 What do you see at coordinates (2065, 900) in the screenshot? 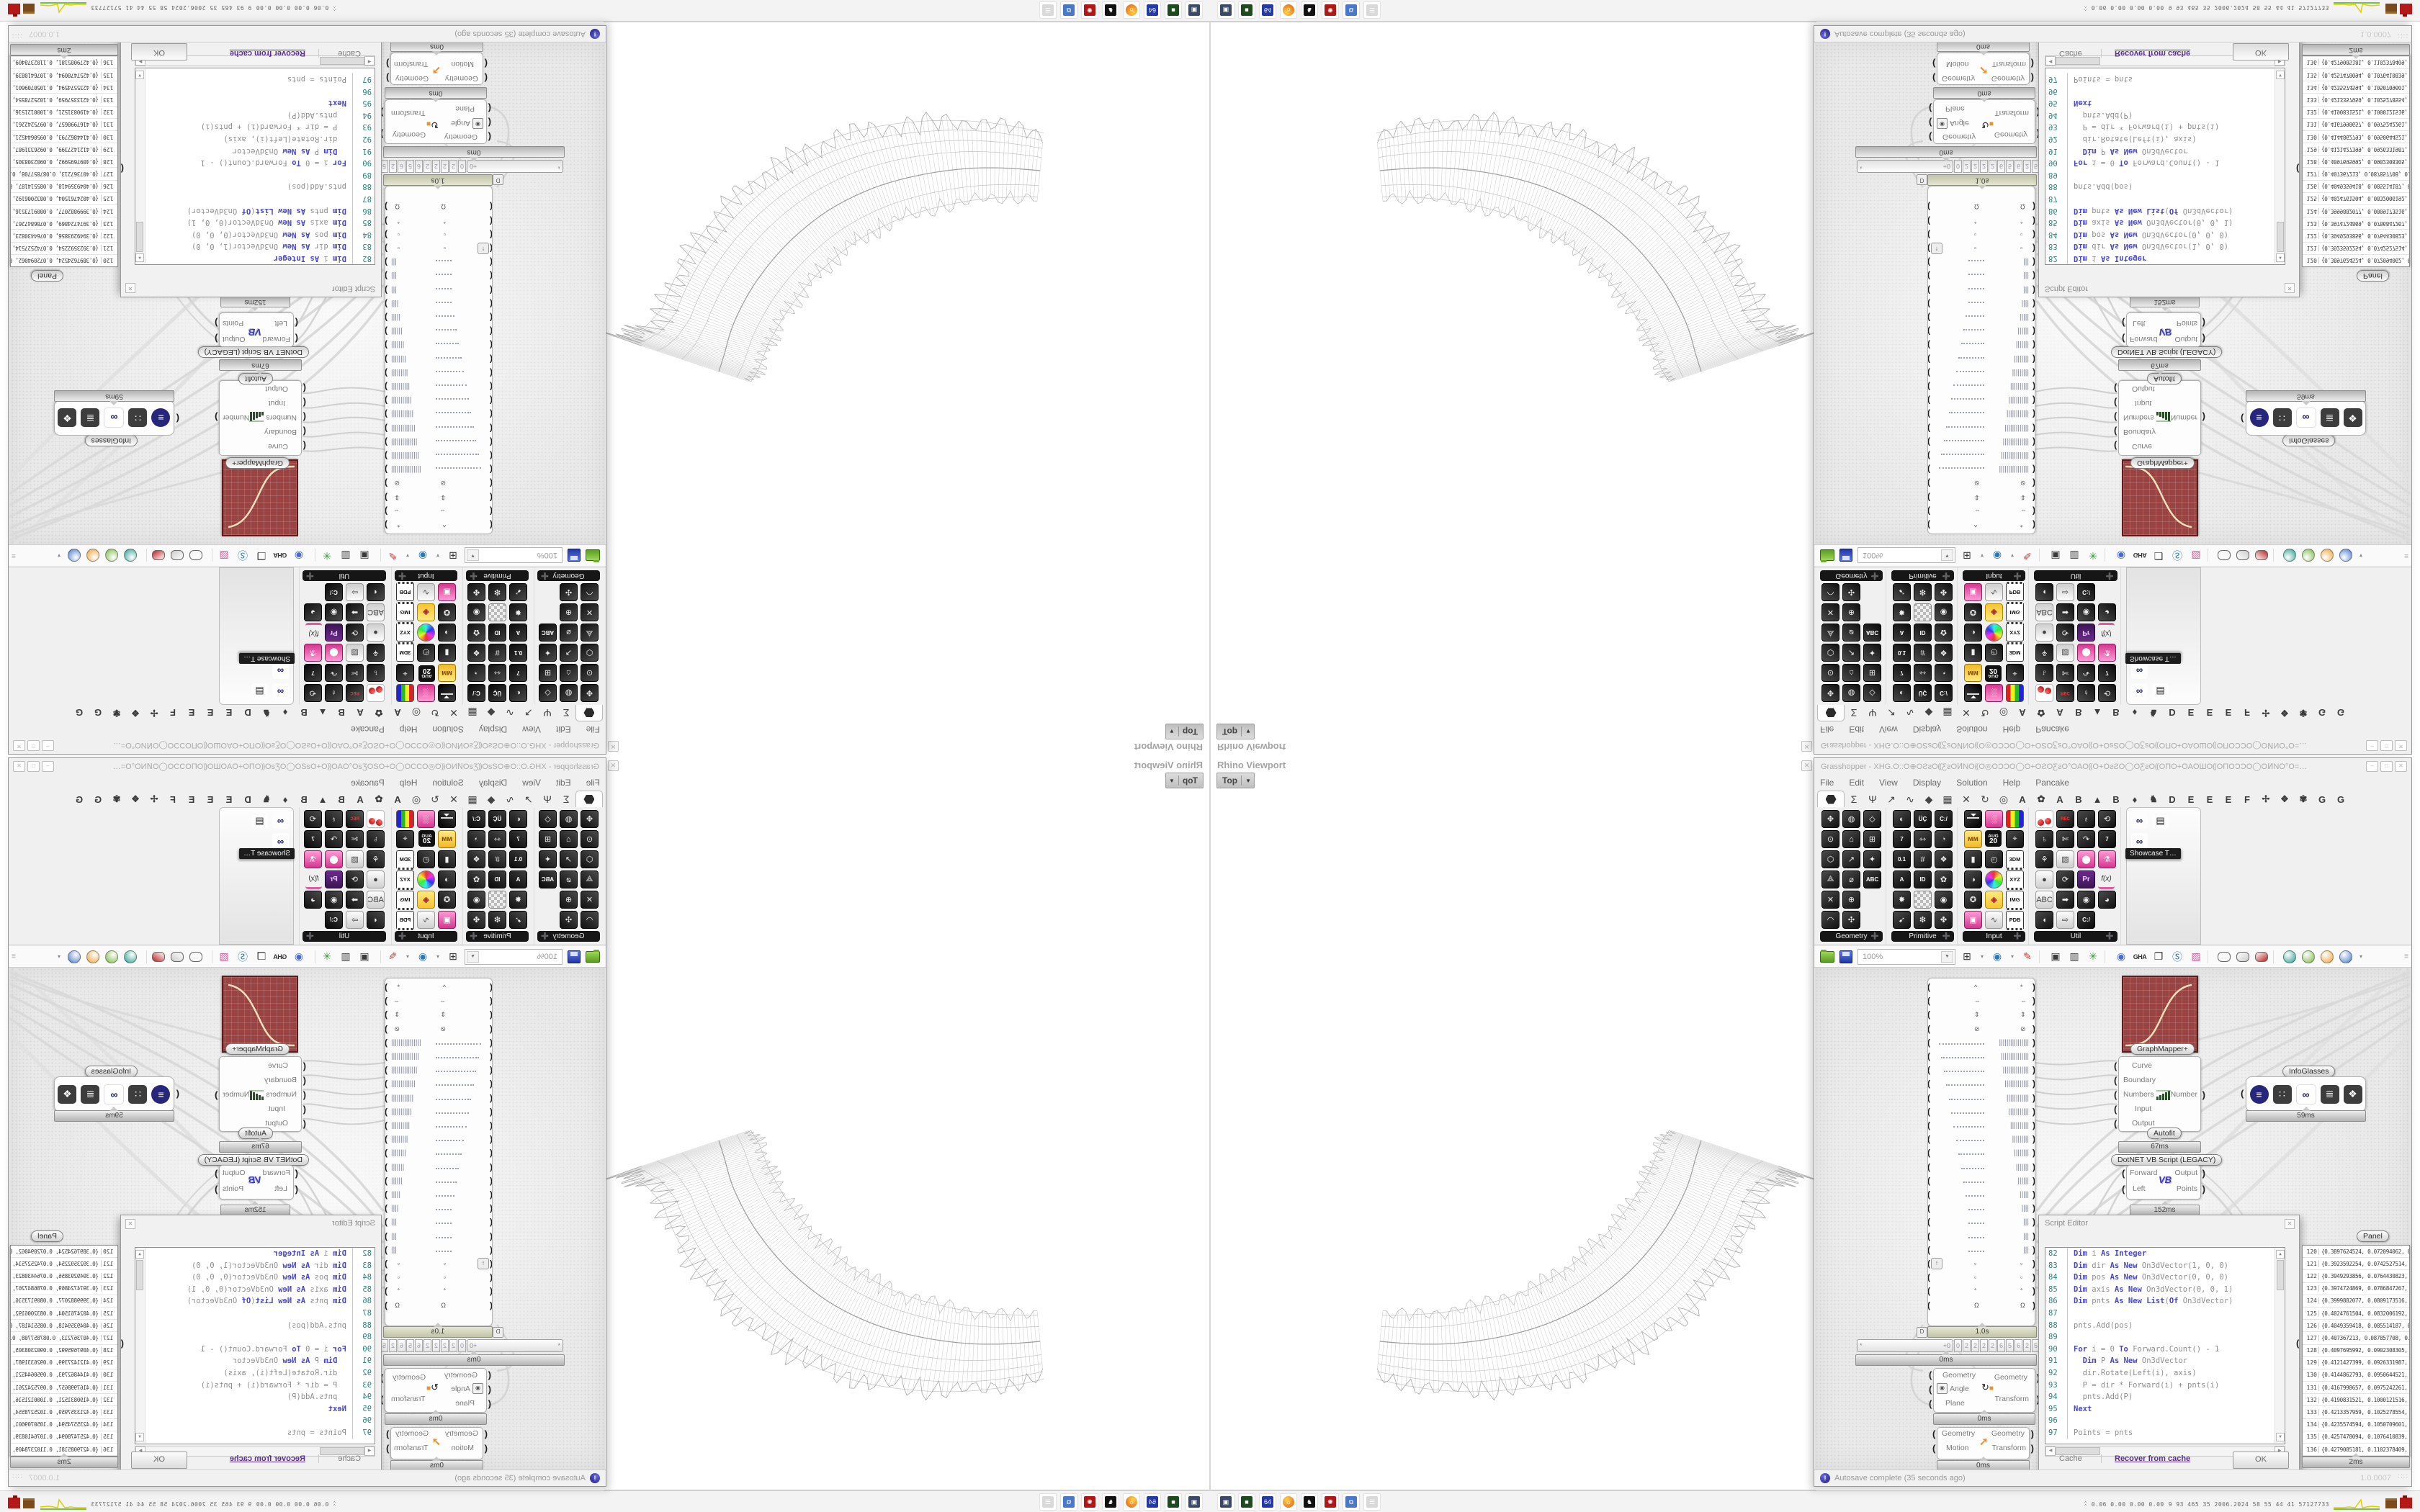
I see `util-icon-10: ➡` at bounding box center [2065, 900].